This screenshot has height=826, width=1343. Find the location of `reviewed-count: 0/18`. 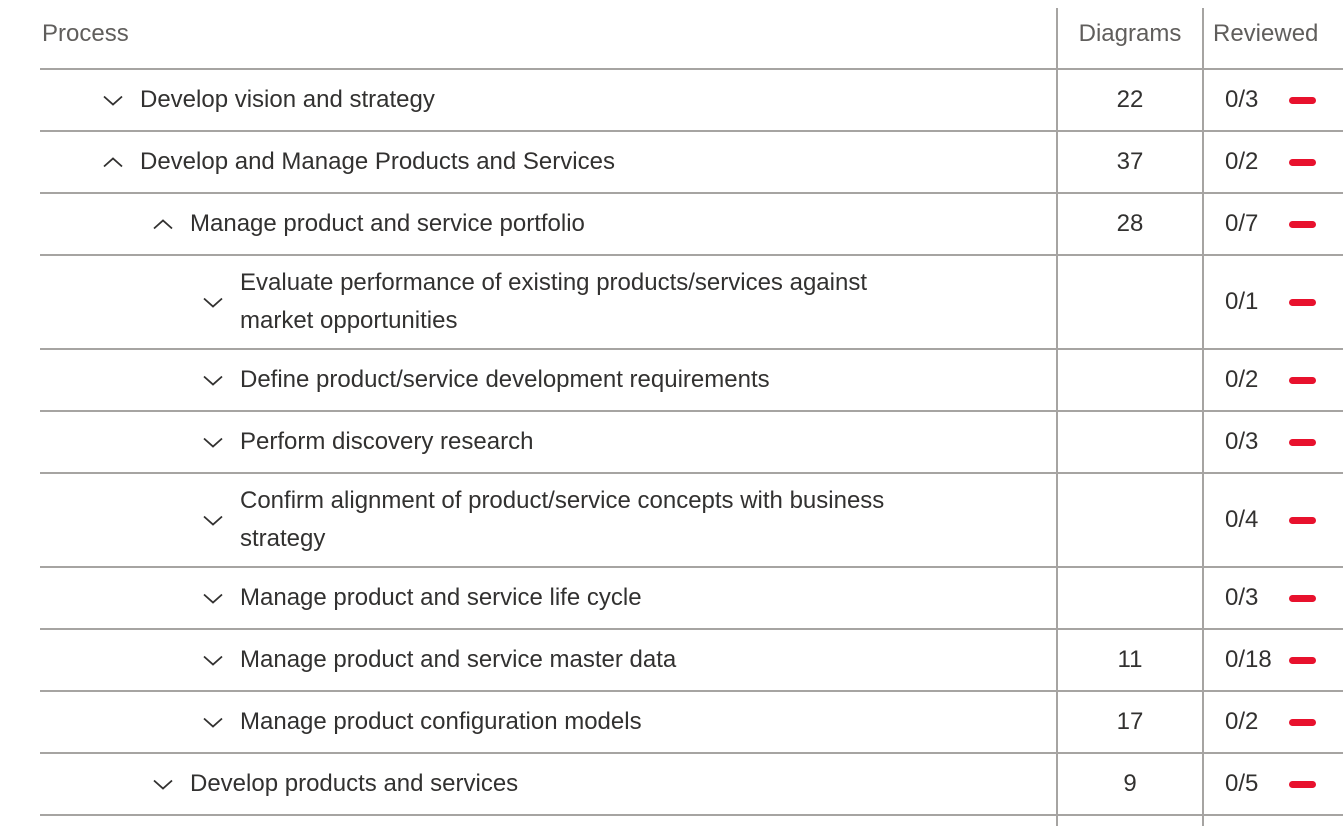

reviewed-count: 0/18 is located at coordinates (1248, 659).